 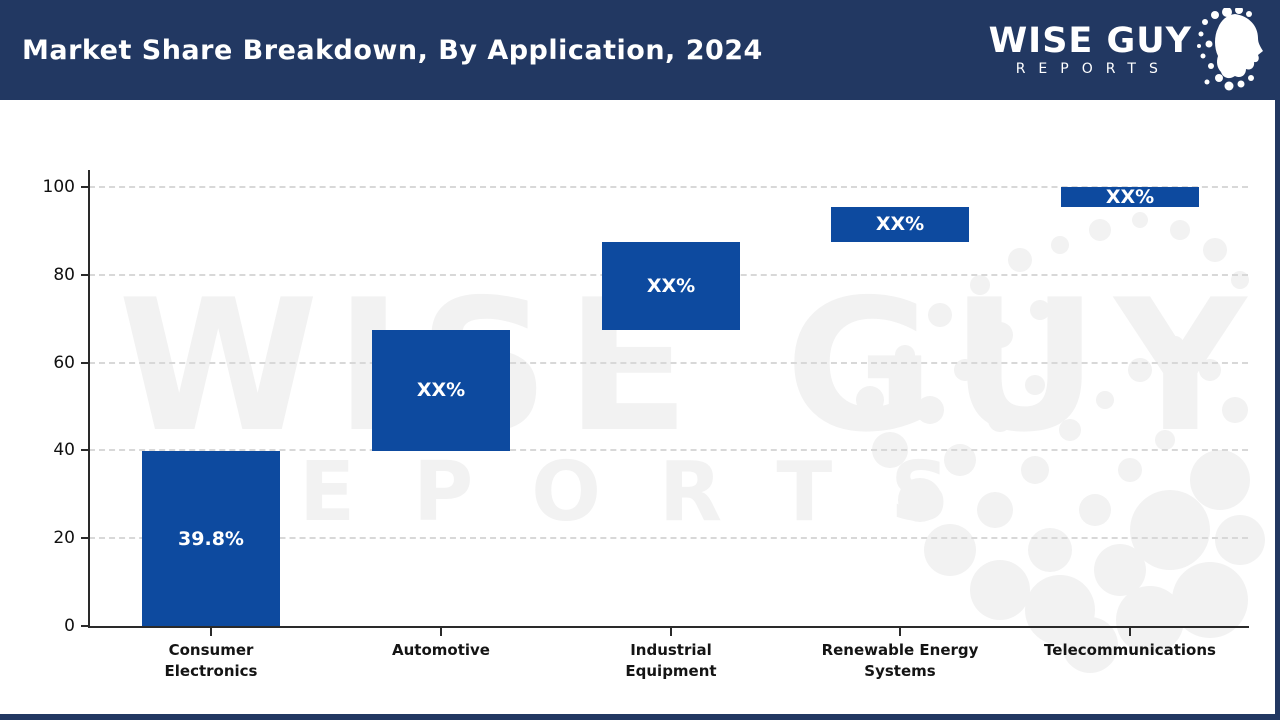 I want to click on y-axis-tick-label: 0, so click(x=69, y=626).